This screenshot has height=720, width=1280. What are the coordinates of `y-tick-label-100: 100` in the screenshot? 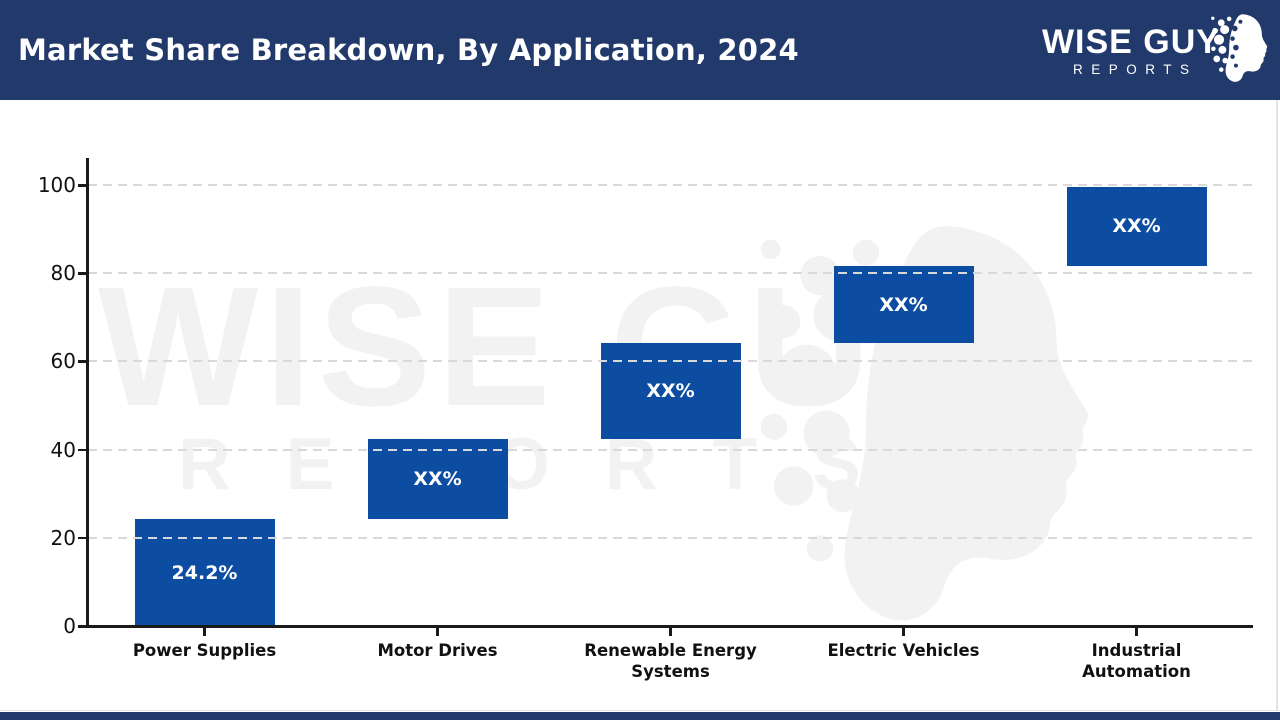 It's located at (56, 185).